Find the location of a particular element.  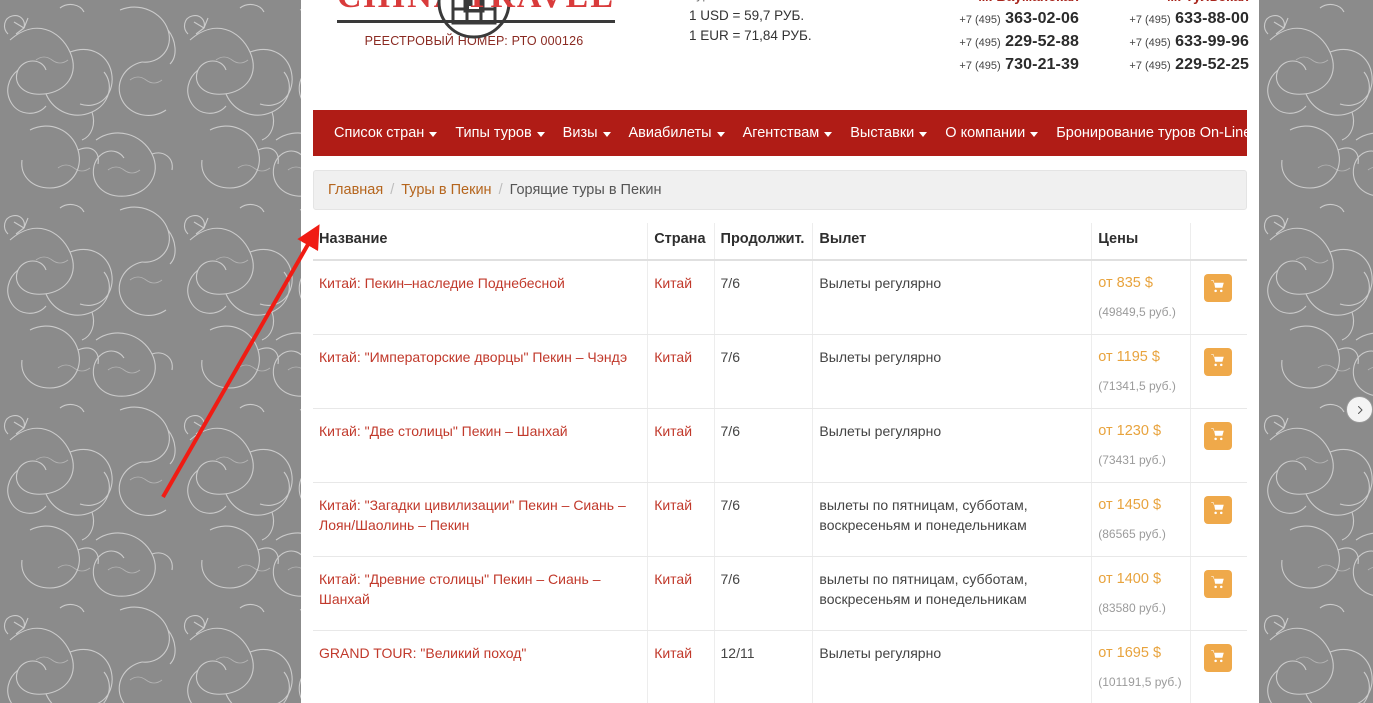

phone-link: +7 (495) 229-52-88 is located at coordinates (1005, 42).